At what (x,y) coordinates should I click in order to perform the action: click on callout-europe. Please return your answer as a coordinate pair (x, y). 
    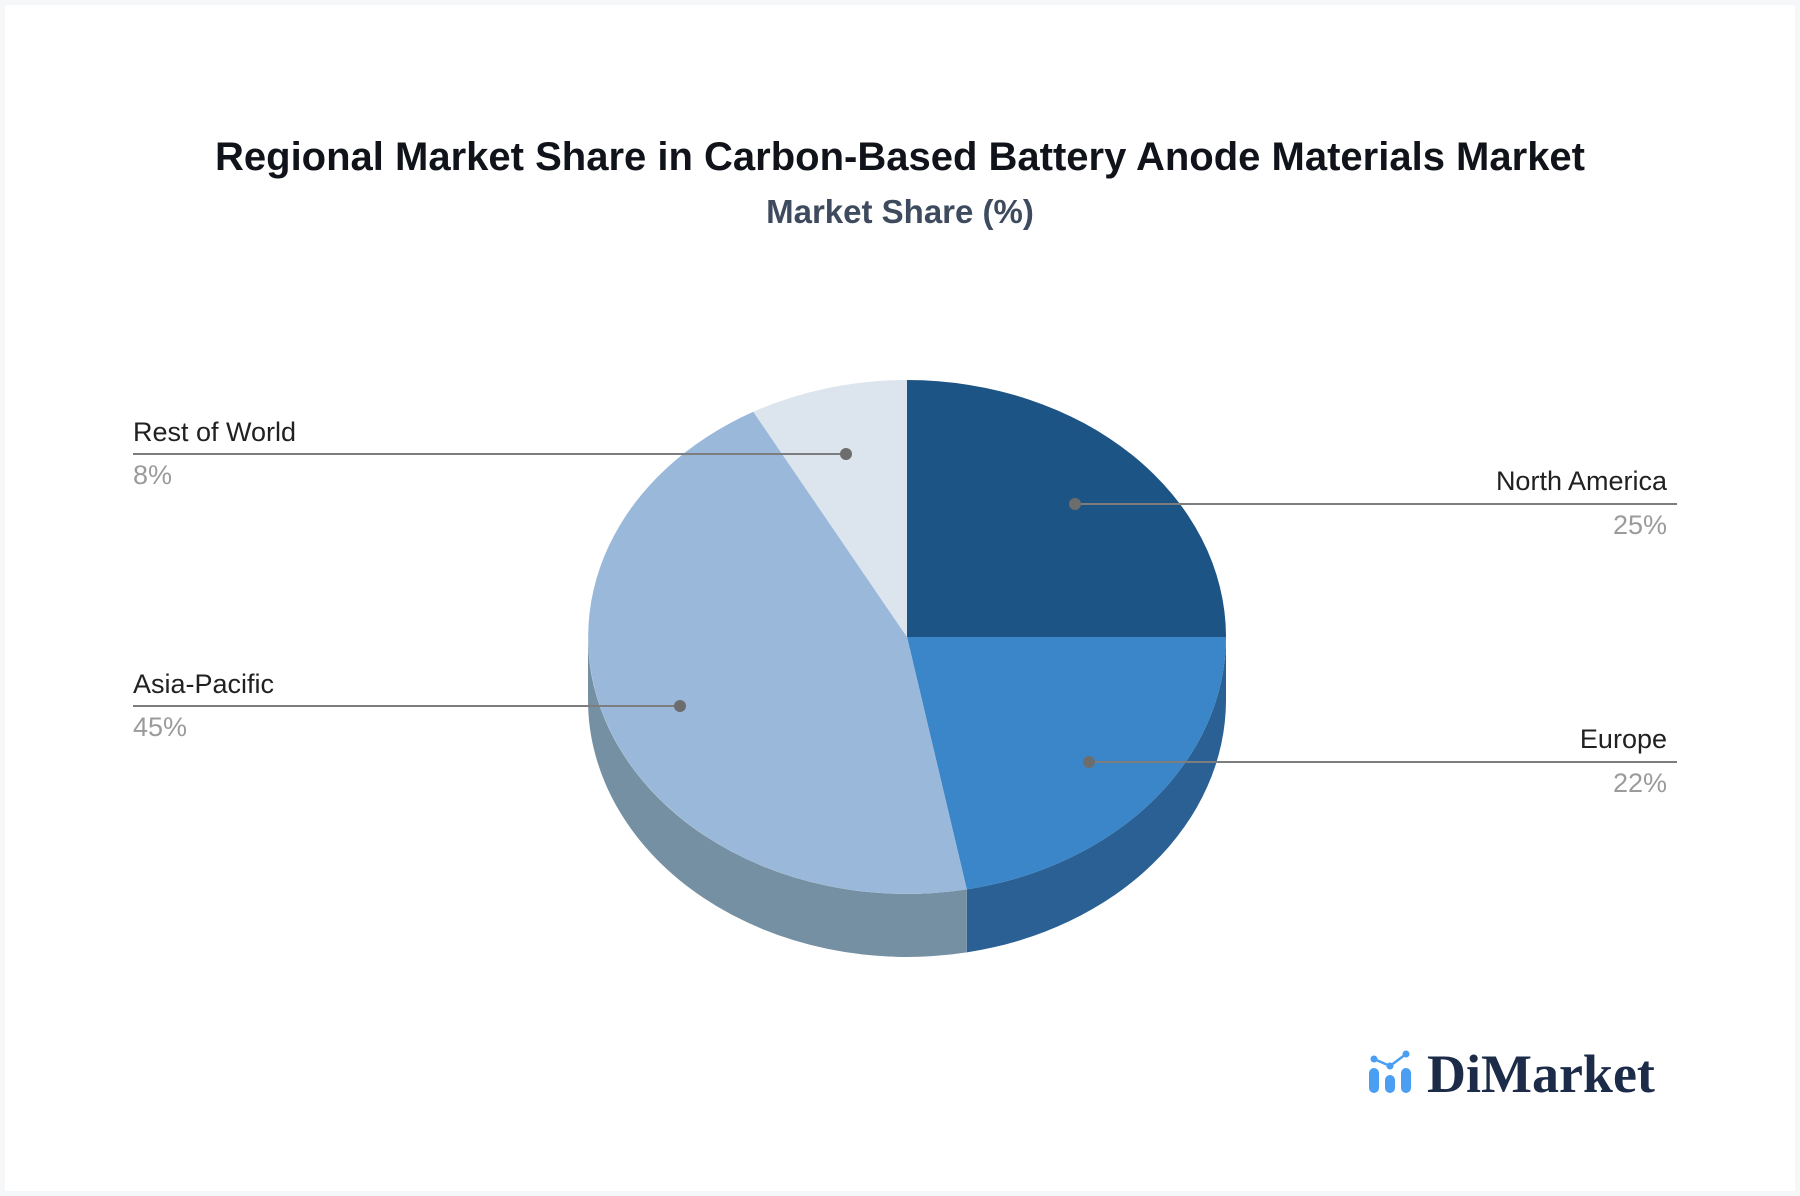
    Looking at the image, I should click on (1380, 762).